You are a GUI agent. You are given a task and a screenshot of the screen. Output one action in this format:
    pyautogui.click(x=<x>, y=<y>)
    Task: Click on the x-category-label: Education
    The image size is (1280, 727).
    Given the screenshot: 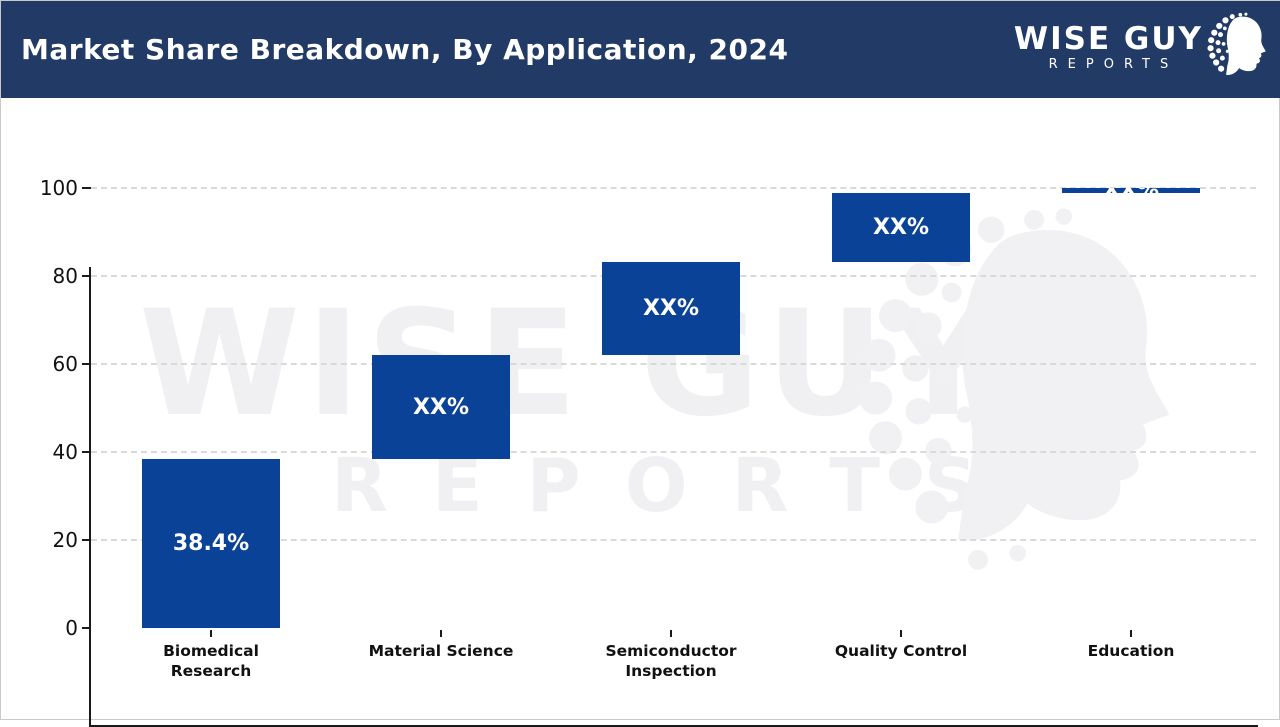 What is the action you would take?
    pyautogui.click(x=1131, y=651)
    